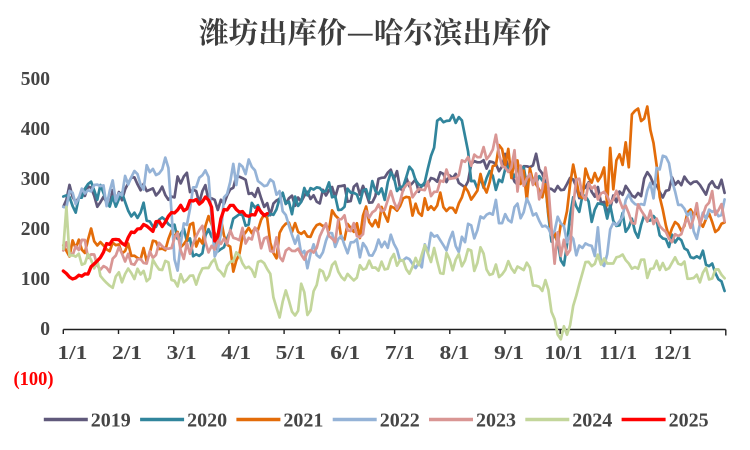 Image resolution: width=750 pixels, height=450 pixels. Describe the element at coordinates (182, 353) in the screenshot. I see `svg-text: 3/1` at that location.